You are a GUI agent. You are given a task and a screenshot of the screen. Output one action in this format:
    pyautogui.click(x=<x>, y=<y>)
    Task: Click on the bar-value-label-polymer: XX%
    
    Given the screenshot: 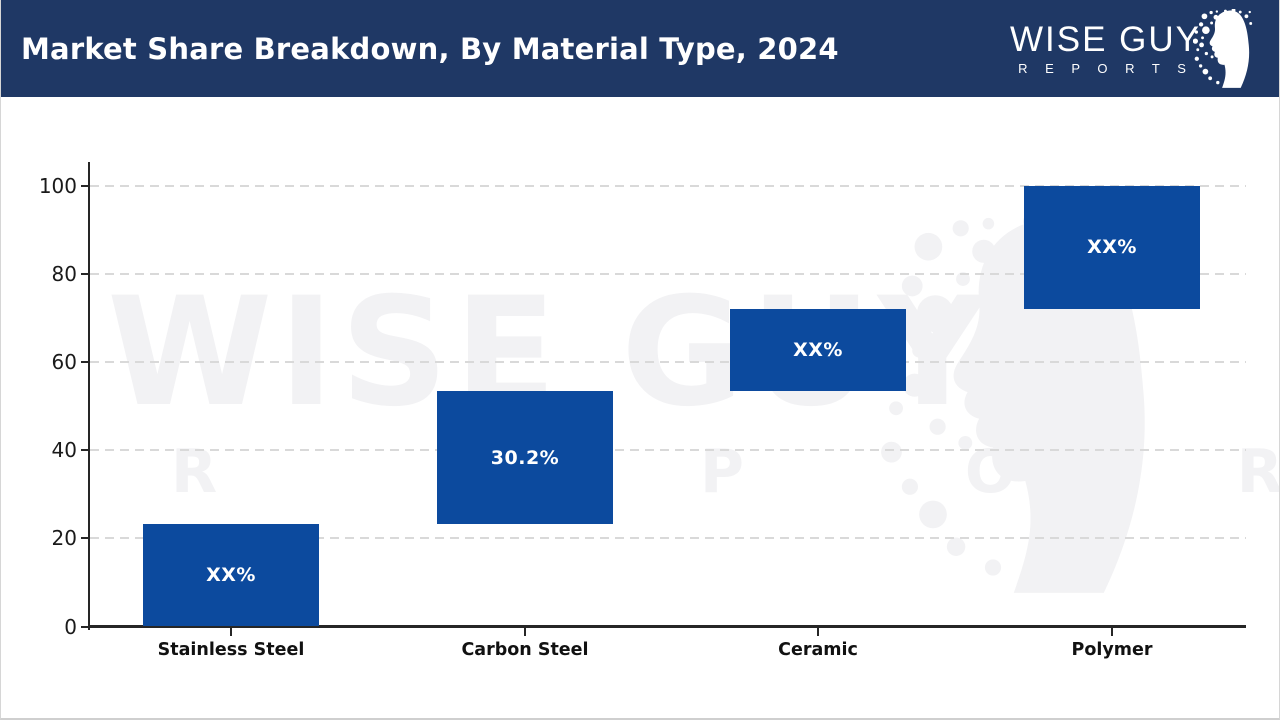 What is the action you would take?
    pyautogui.click(x=1112, y=247)
    